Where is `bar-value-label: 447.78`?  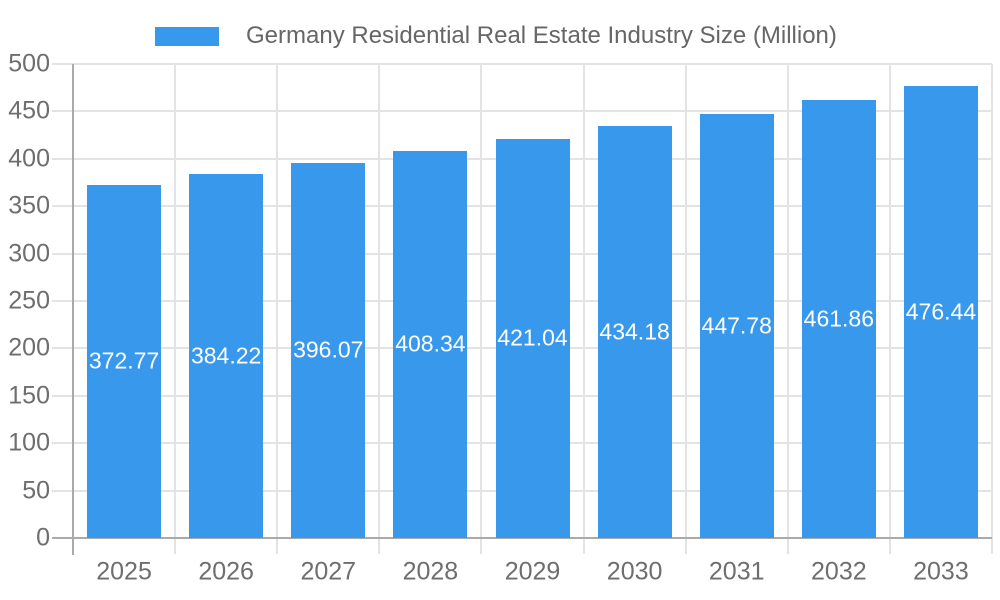
bar-value-label: 447.78 is located at coordinates (736, 325).